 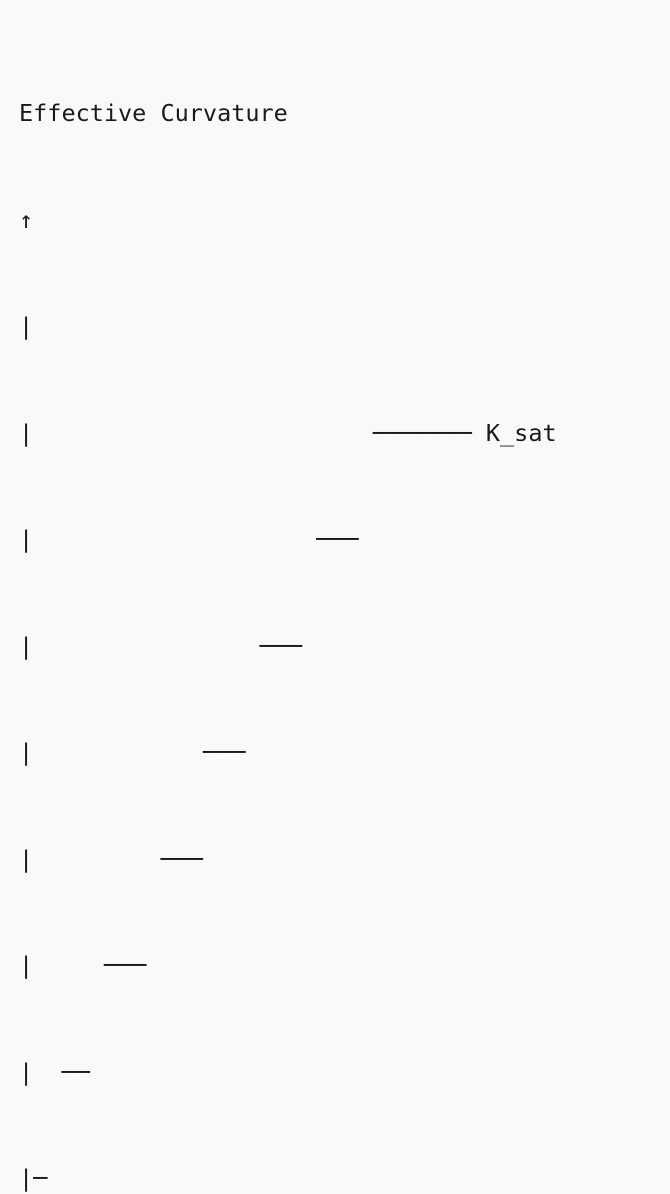 I want to click on step-2-row: | ──, so click(x=54, y=1071).